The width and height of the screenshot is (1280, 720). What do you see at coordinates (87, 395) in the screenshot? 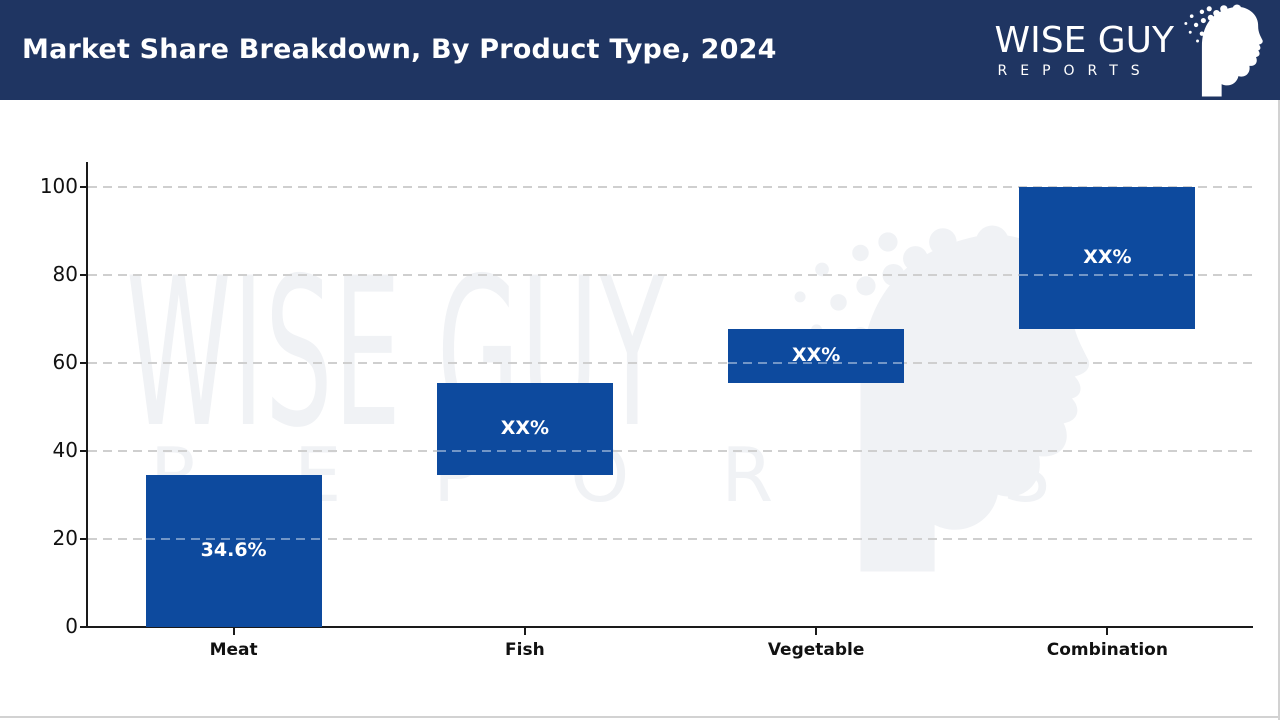
I see `y-axis-line` at bounding box center [87, 395].